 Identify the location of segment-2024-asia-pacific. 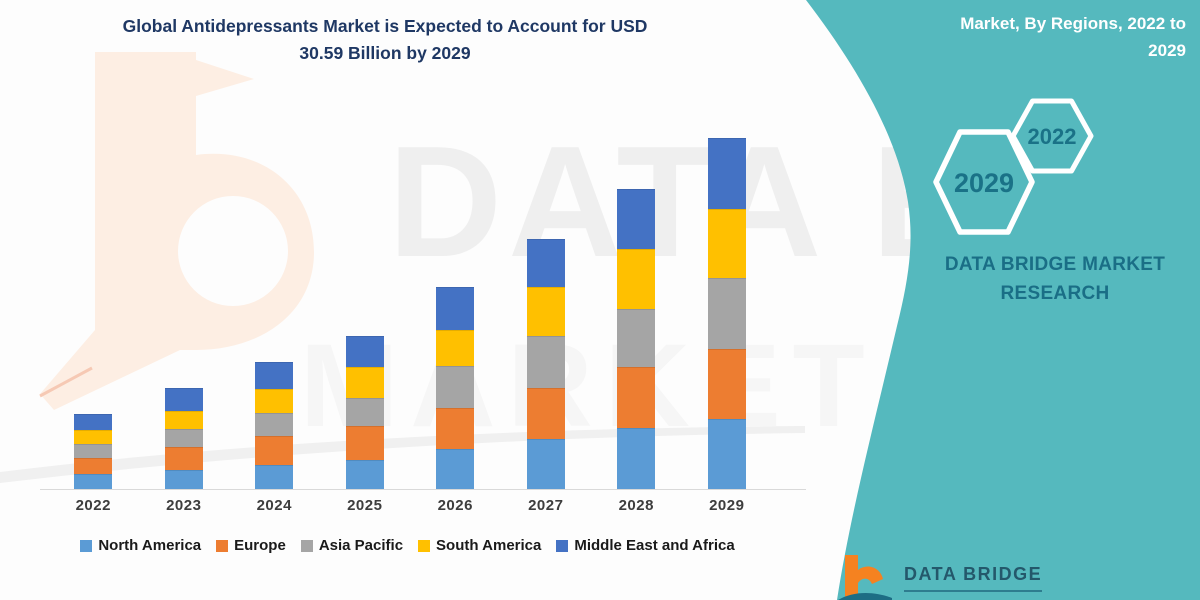
(274, 425).